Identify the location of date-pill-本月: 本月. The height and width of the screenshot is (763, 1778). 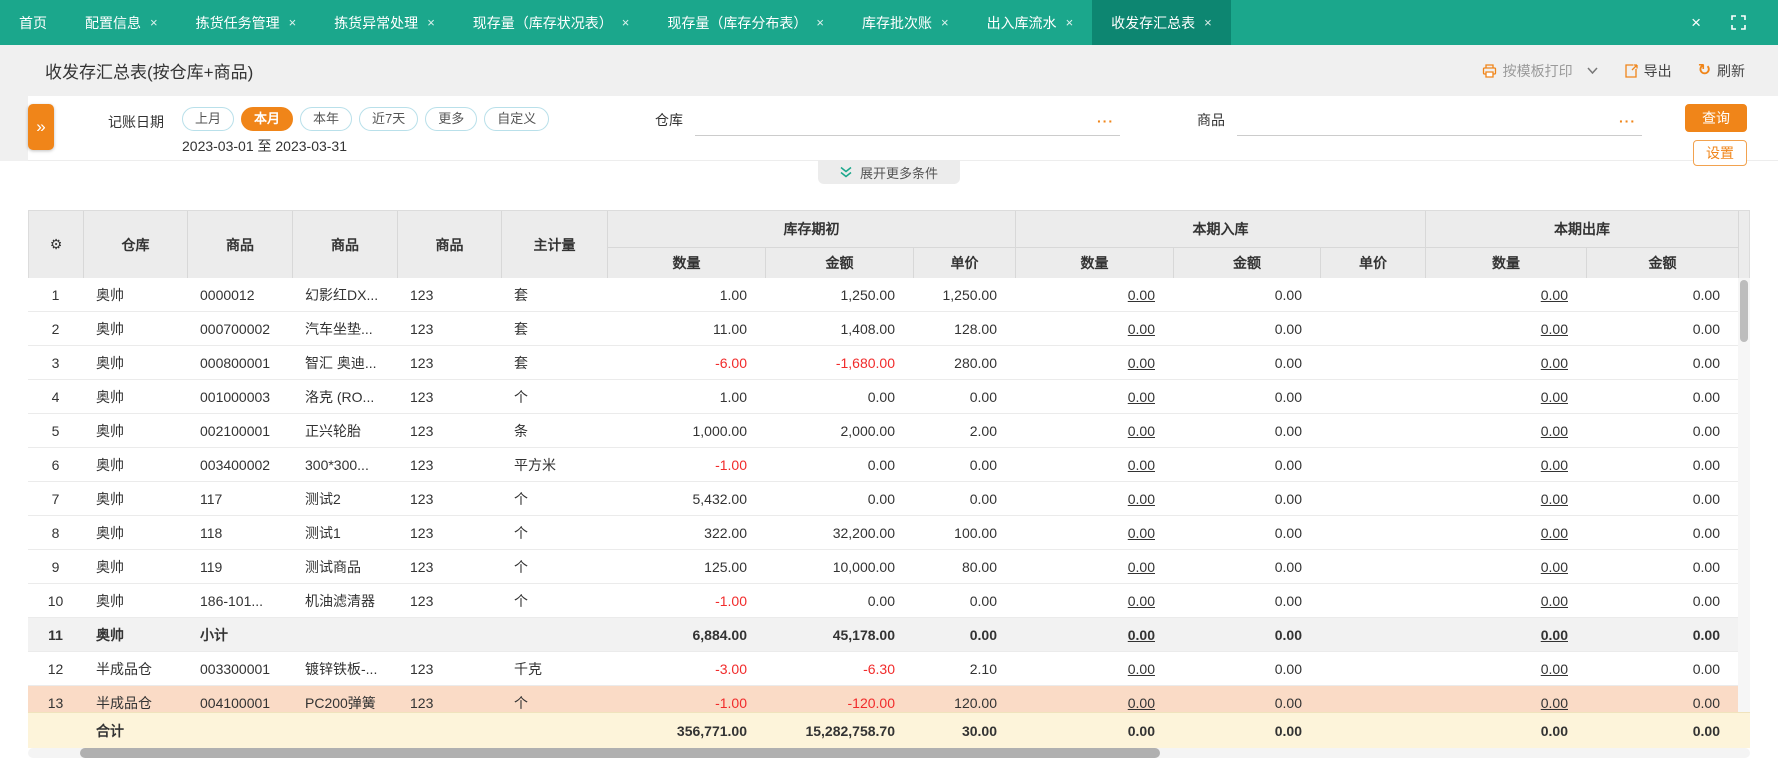
(267, 119).